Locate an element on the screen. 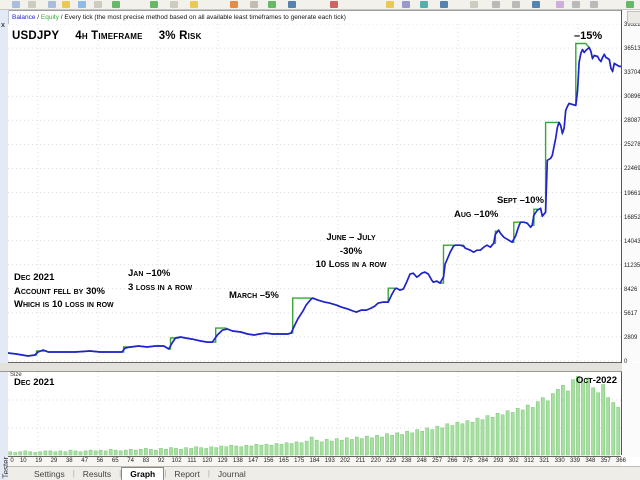 The width and height of the screenshot is (640, 480). x-axis-label: 229 is located at coordinates (391, 461).